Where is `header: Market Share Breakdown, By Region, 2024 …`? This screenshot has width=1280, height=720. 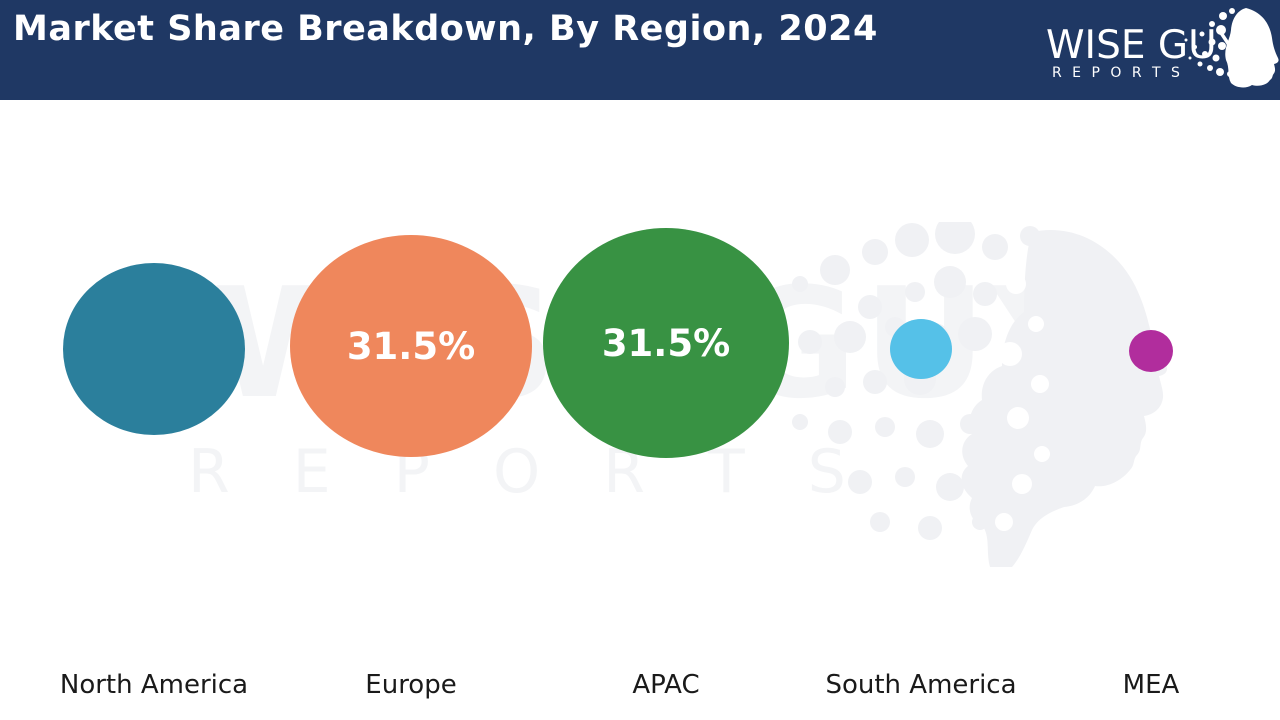
header: Market Share Breakdown, By Region, 2024 … is located at coordinates (640, 50).